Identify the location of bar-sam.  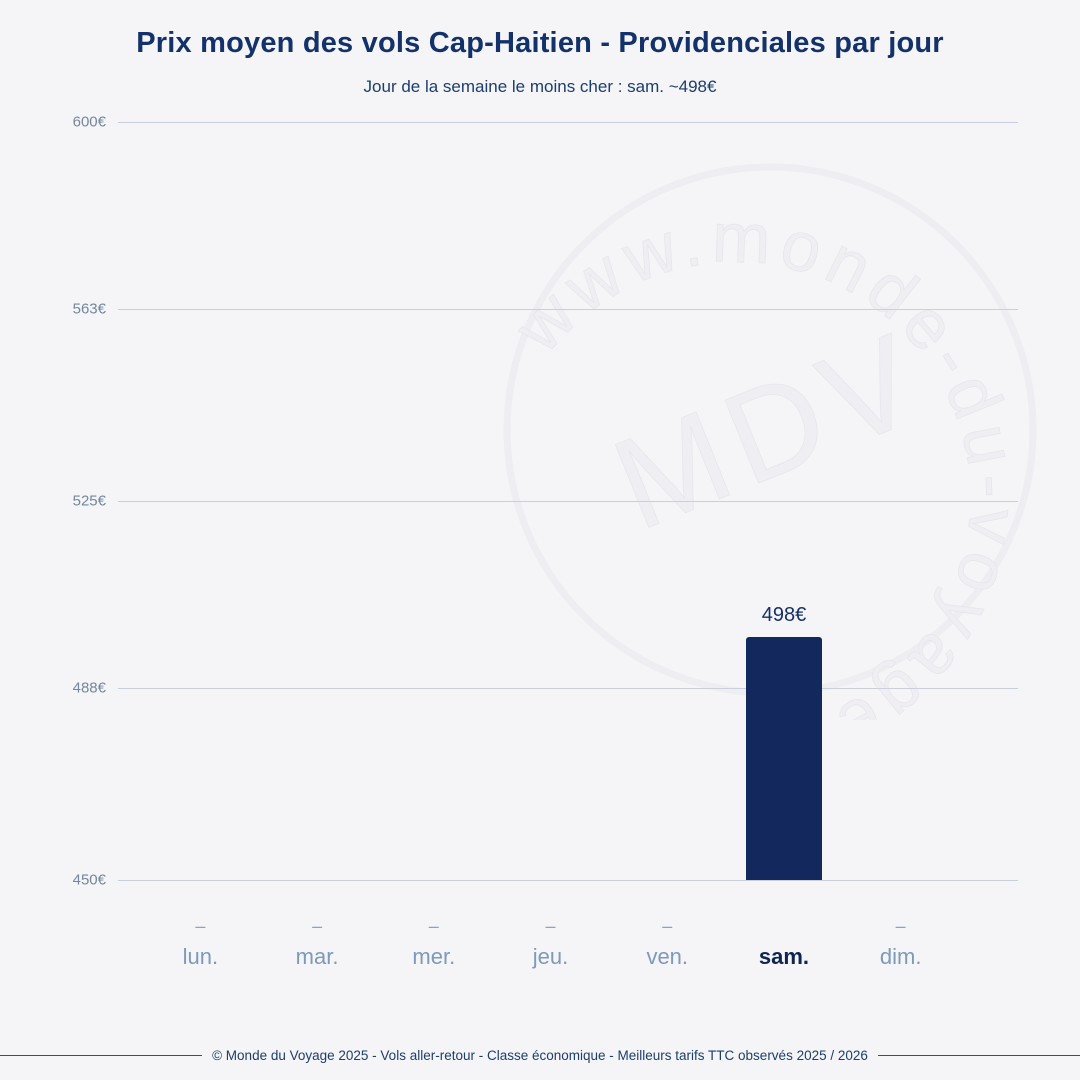
(783, 758).